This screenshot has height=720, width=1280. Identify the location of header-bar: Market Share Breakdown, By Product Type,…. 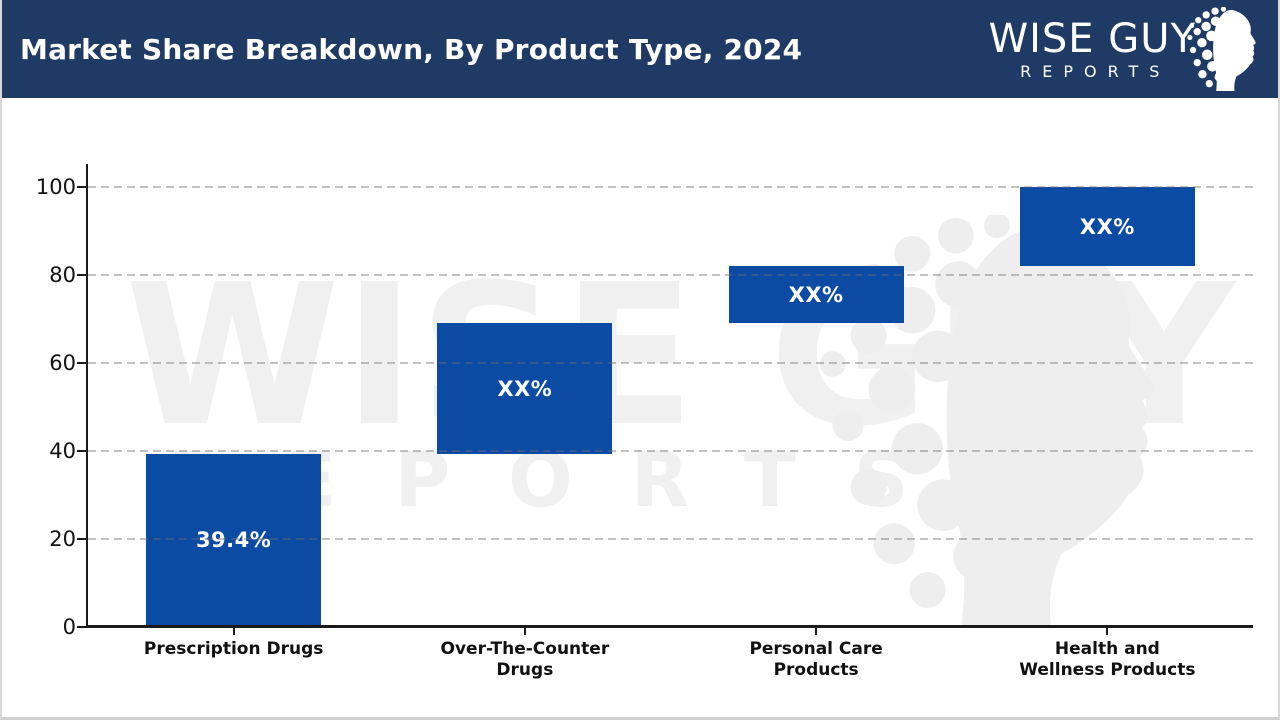
(640, 49).